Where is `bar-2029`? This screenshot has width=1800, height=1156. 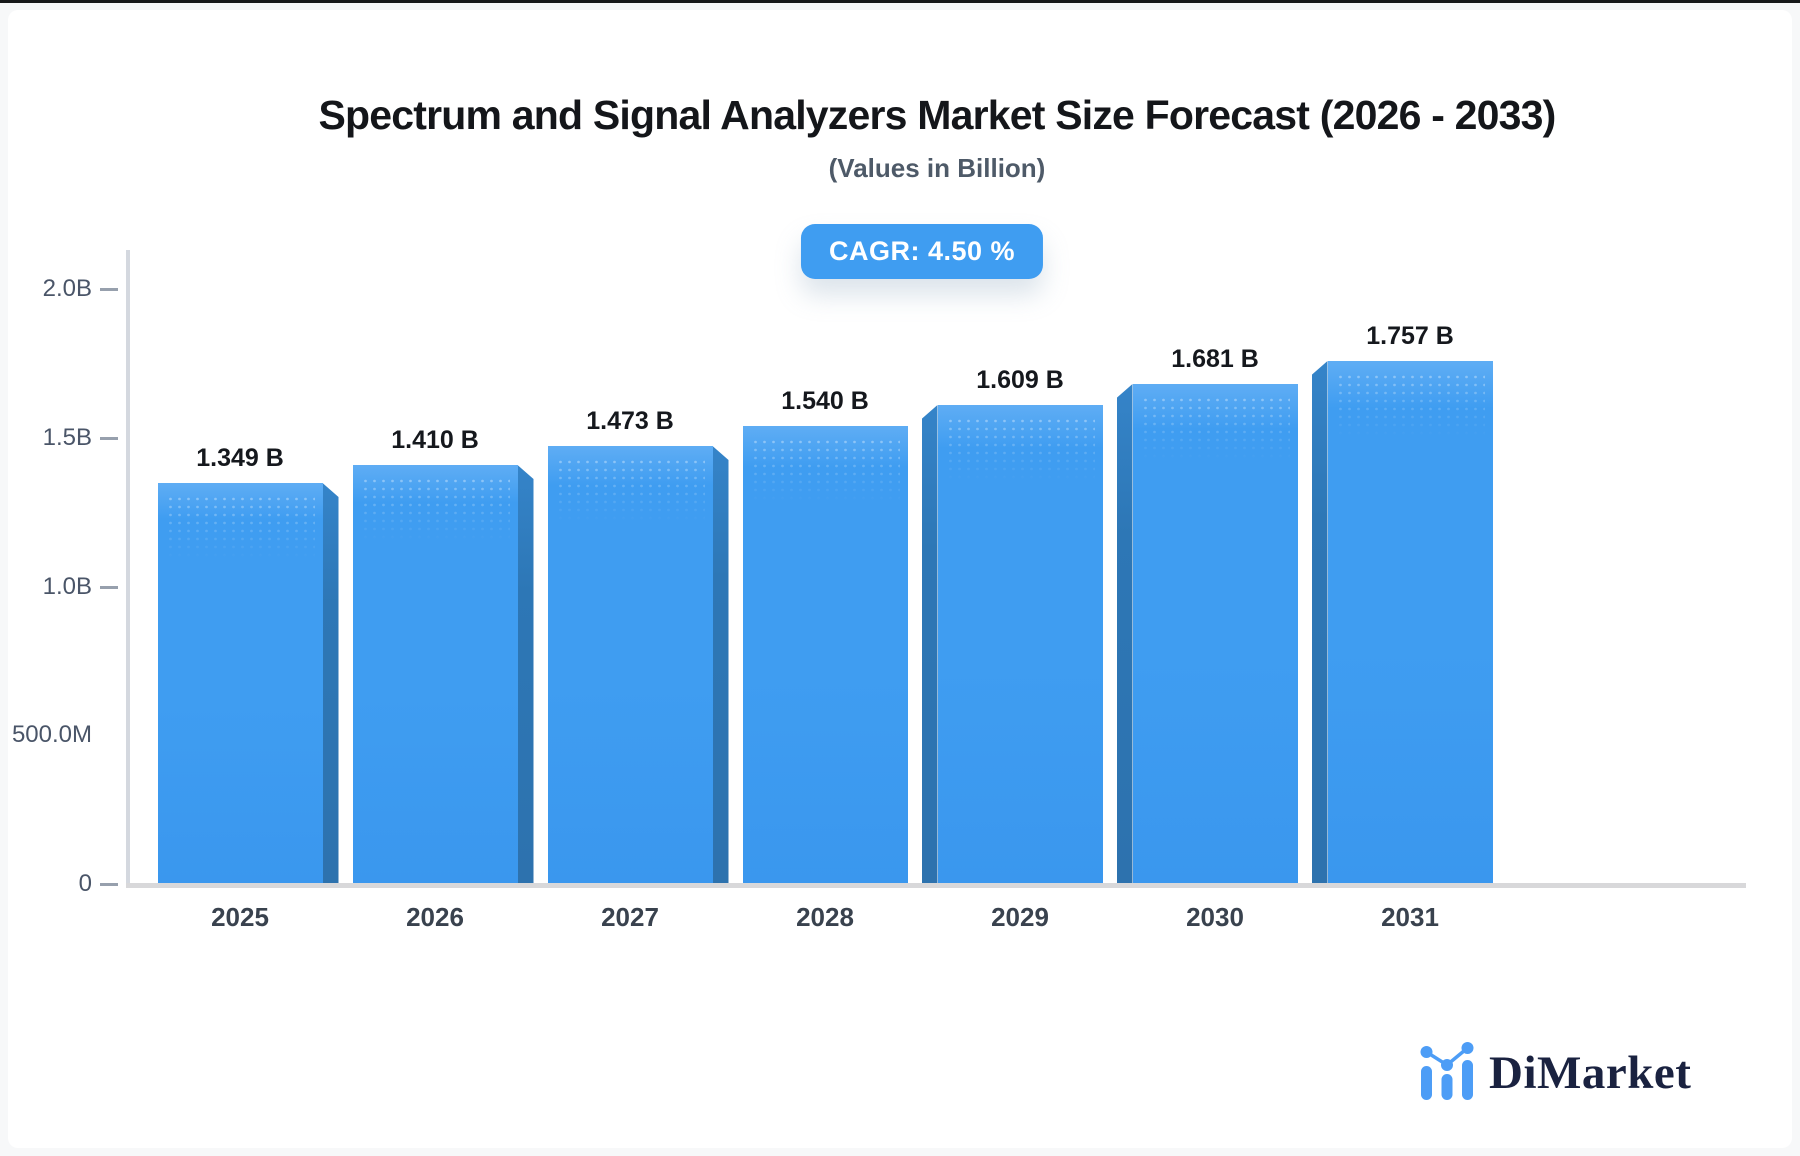 bar-2029 is located at coordinates (1012, 644).